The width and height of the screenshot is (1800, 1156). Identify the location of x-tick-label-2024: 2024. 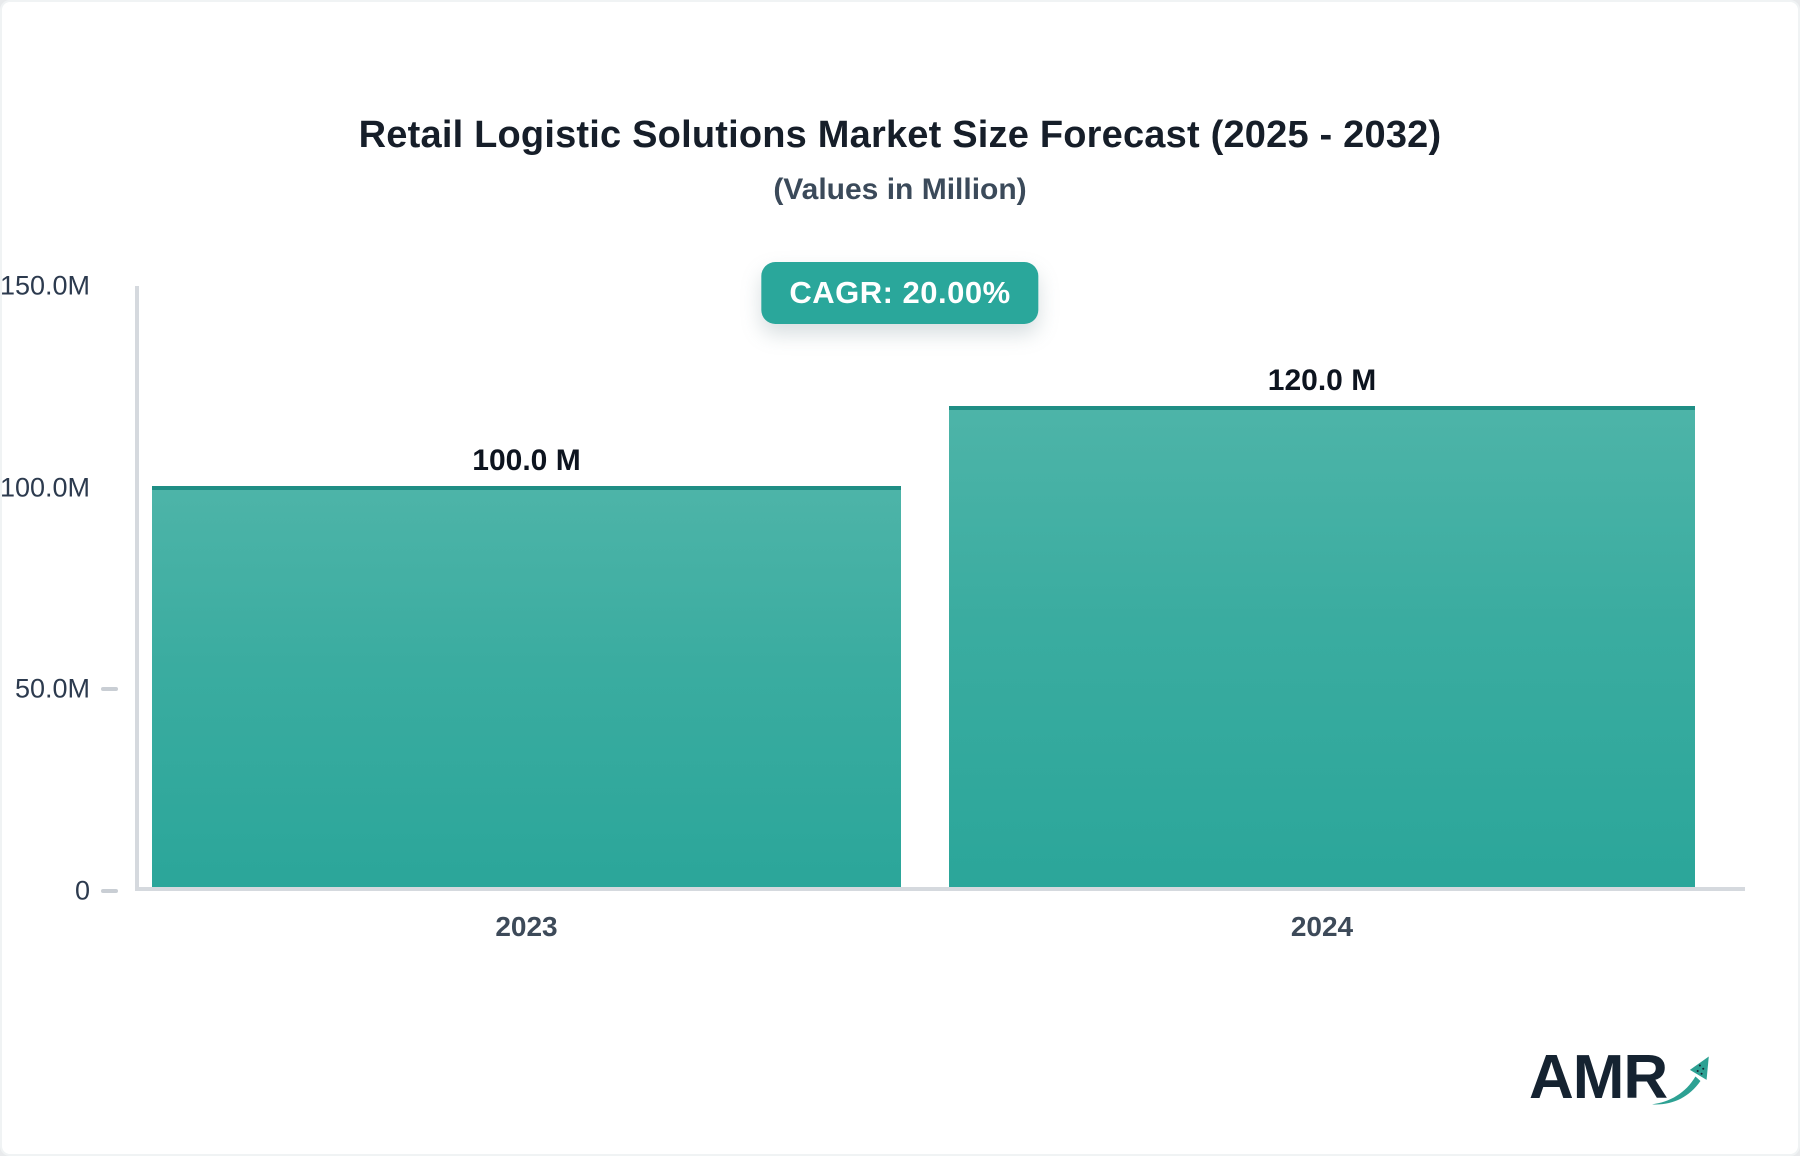
(1322, 926).